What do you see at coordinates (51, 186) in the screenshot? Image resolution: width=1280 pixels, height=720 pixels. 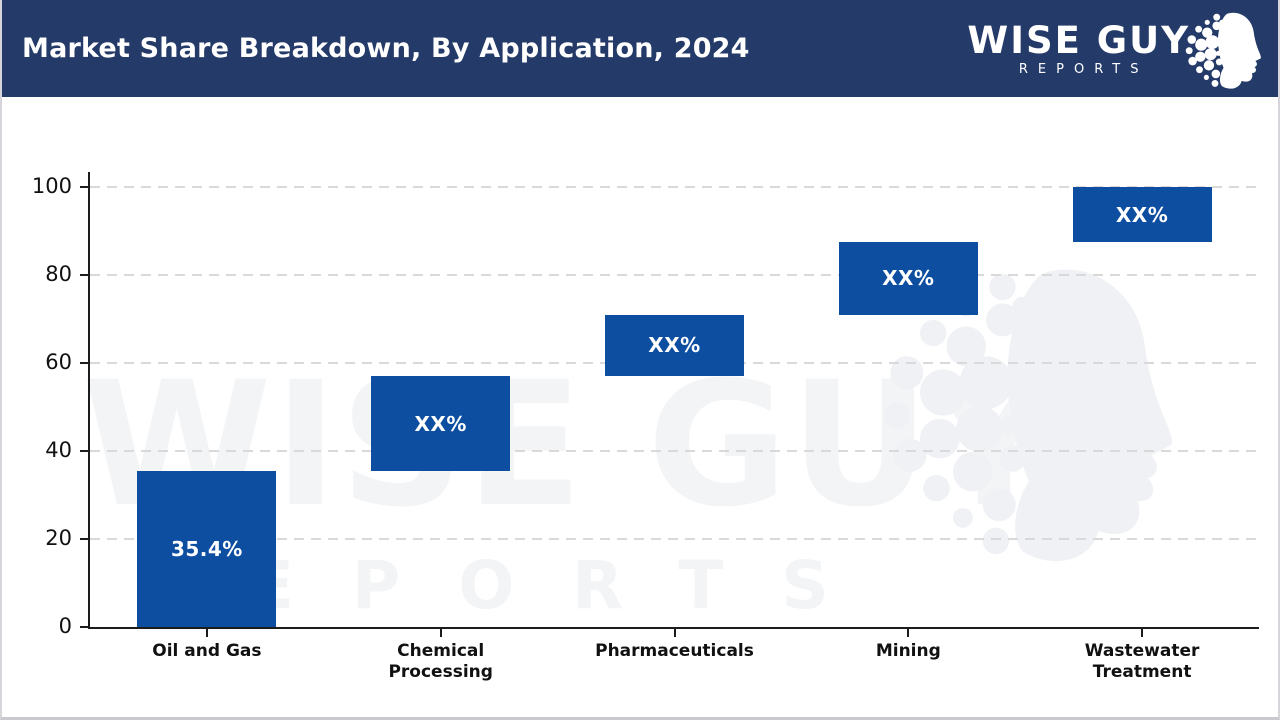 I see `y-tick-label: 100` at bounding box center [51, 186].